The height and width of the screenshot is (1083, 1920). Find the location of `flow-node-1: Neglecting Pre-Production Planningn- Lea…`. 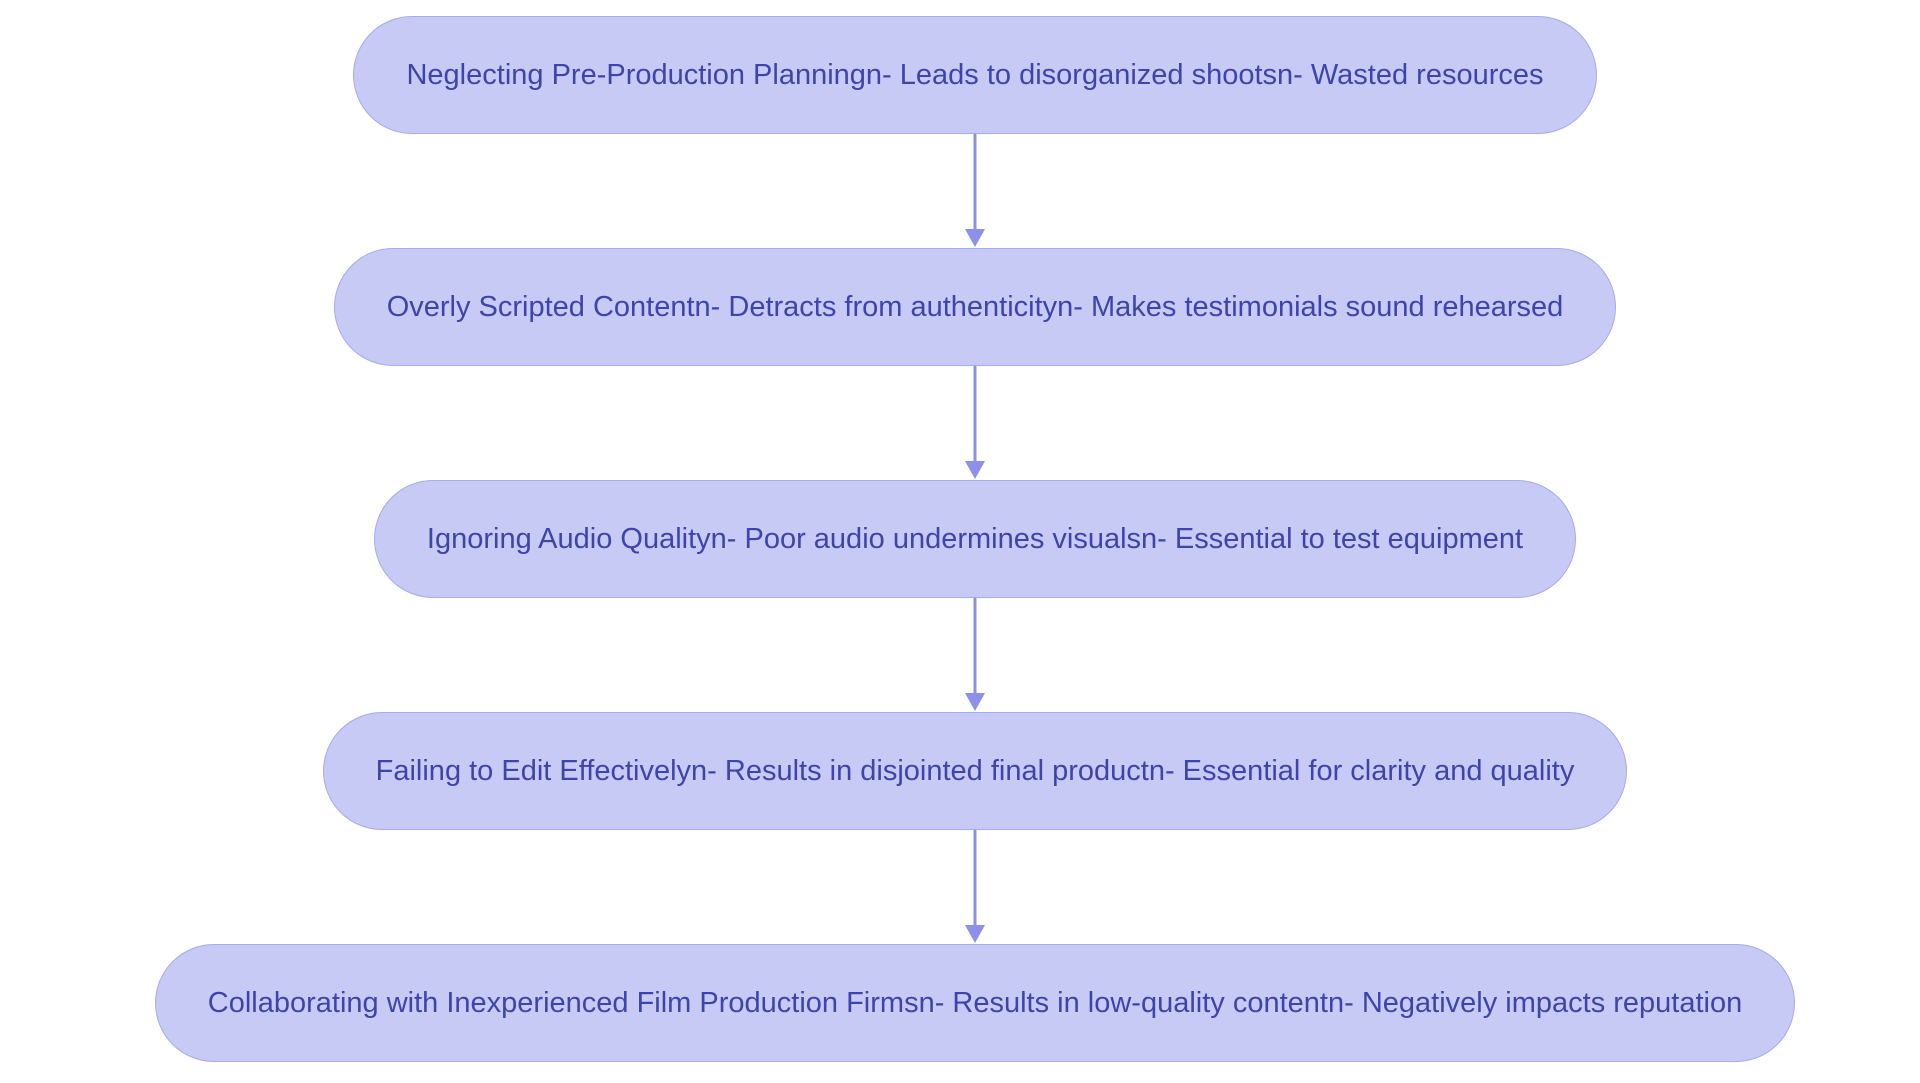

flow-node-1: Neglecting Pre-Production Planningn- Lea… is located at coordinates (975, 75).